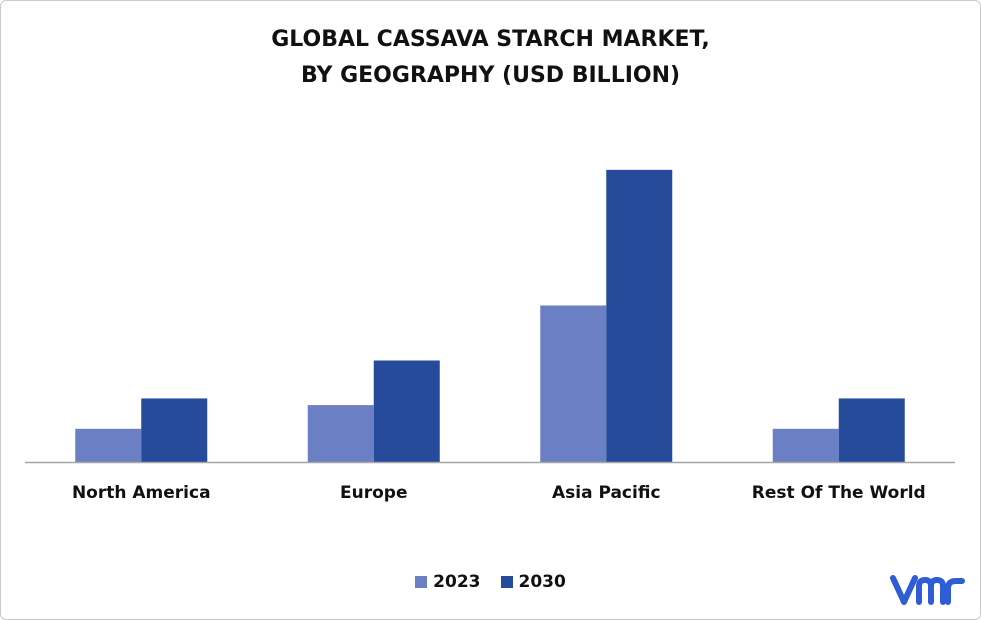 The image size is (981, 620). I want to click on vmr-logo-icon, so click(927, 590).